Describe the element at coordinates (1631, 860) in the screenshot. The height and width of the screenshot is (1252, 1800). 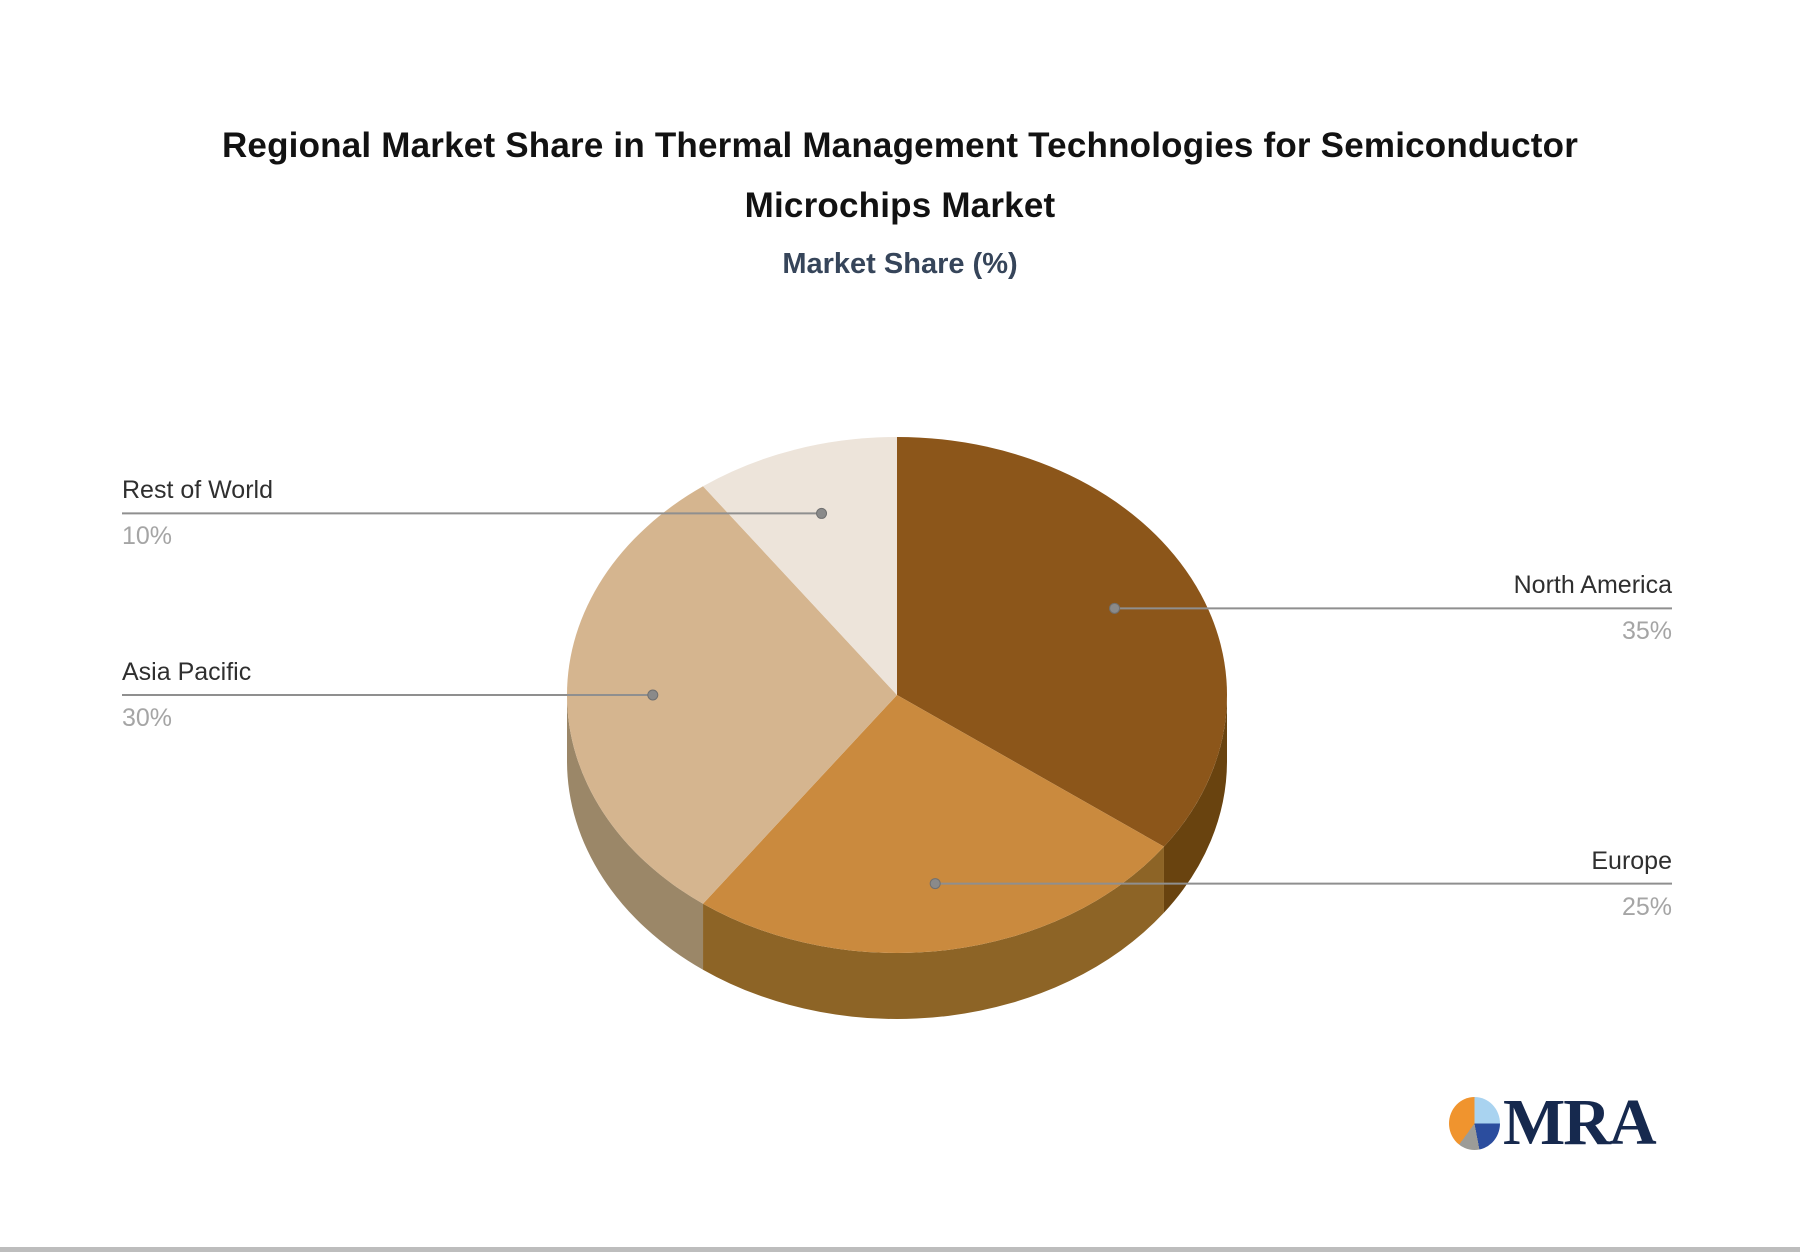
I see `callout-label-europe: Europe` at that location.